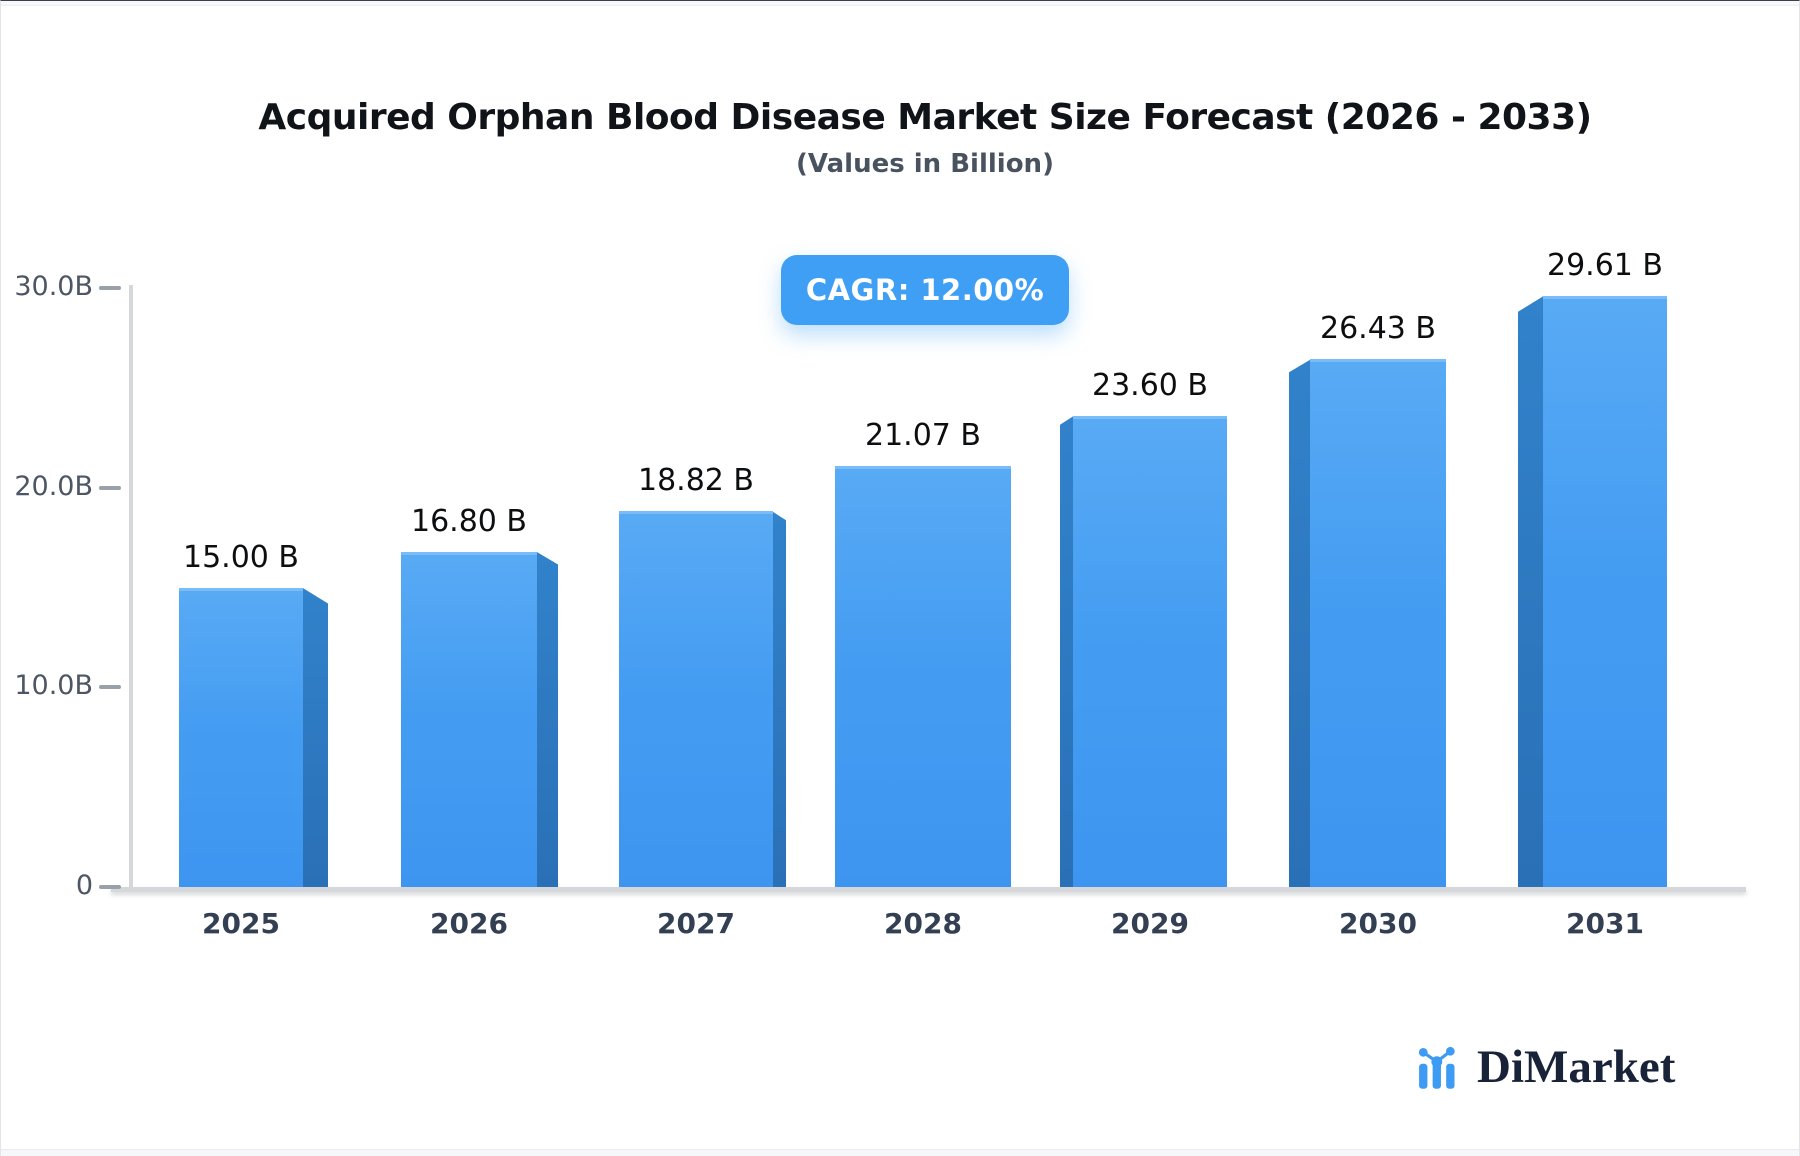 The height and width of the screenshot is (1156, 1800). Describe the element at coordinates (241, 923) in the screenshot. I see `x-axis-label: 2025` at that location.